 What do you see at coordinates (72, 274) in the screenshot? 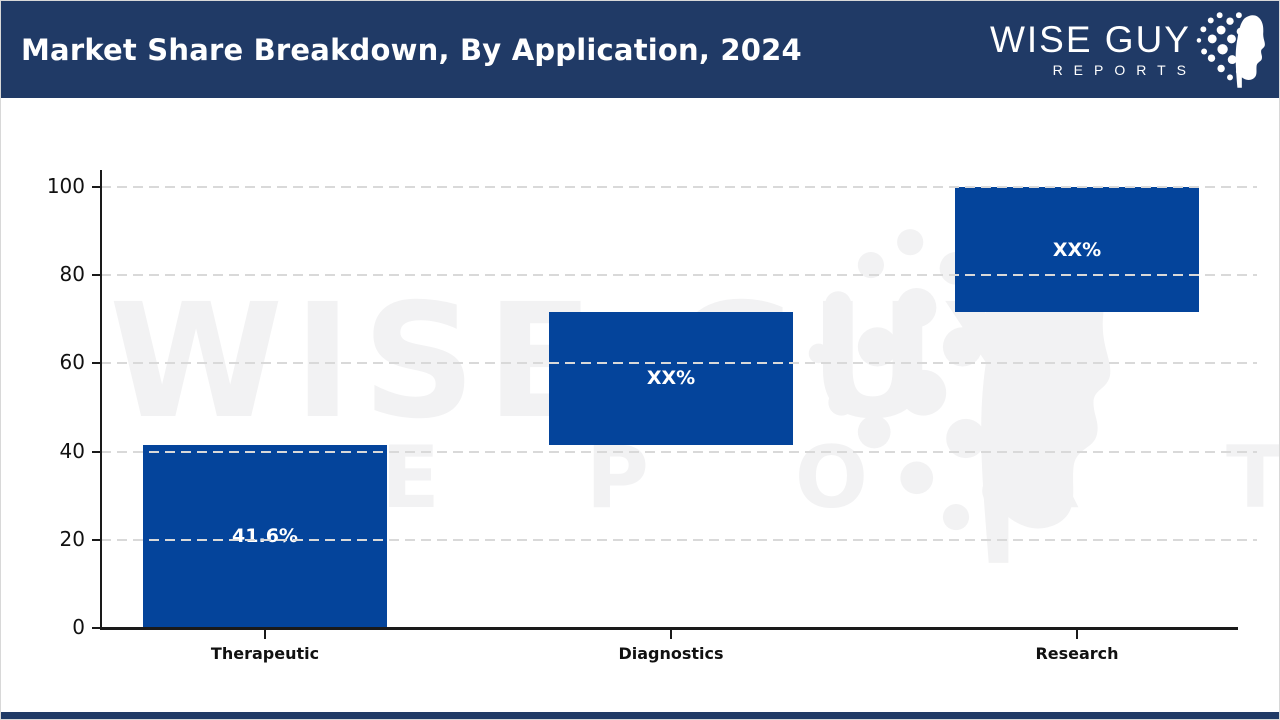
I see `y-tick-label: 80` at bounding box center [72, 274].